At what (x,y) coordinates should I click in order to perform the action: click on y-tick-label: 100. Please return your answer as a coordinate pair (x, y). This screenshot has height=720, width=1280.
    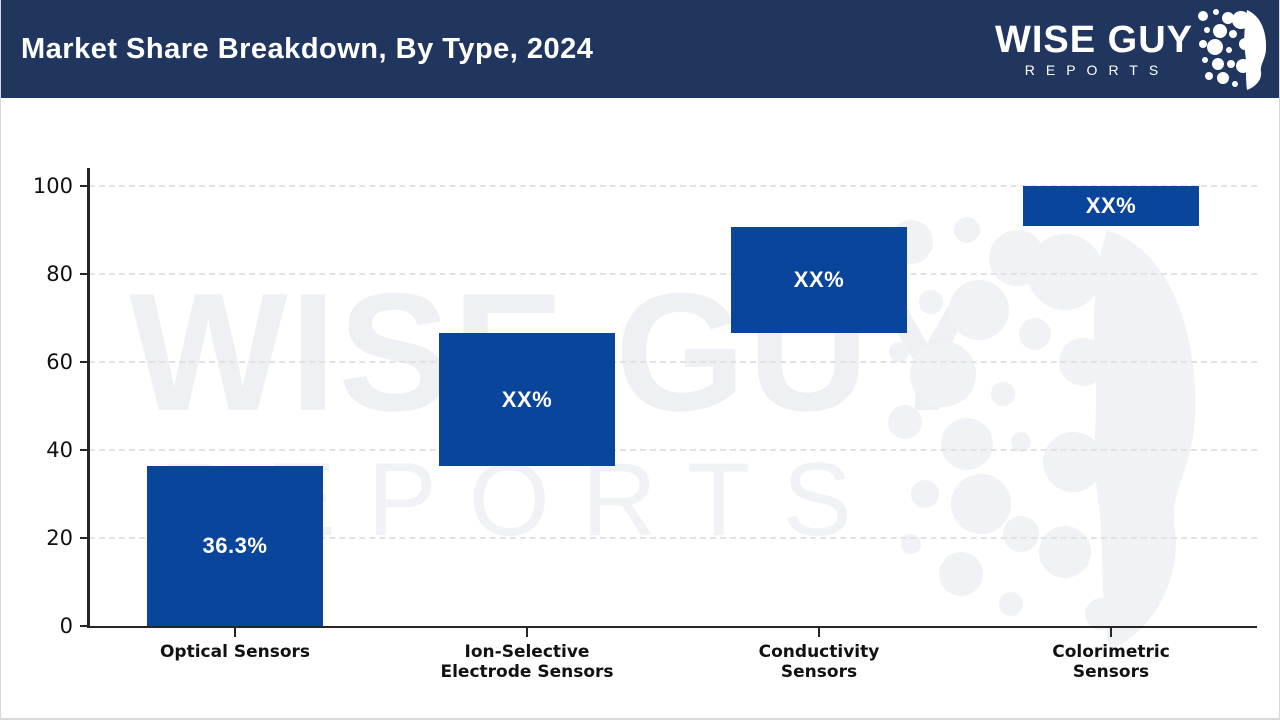
    Looking at the image, I should click on (52, 186).